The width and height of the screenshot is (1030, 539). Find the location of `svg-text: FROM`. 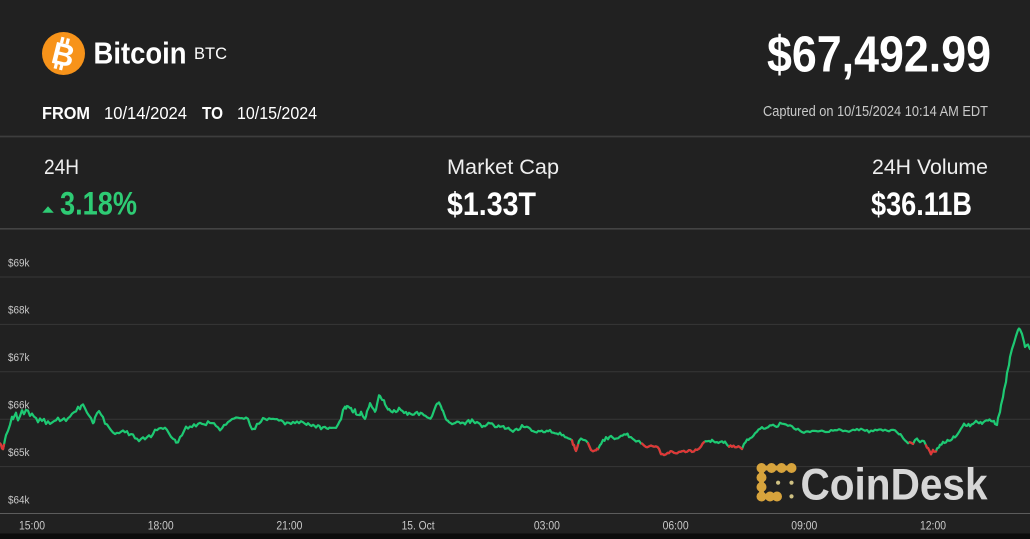

svg-text: FROM is located at coordinates (66, 113).